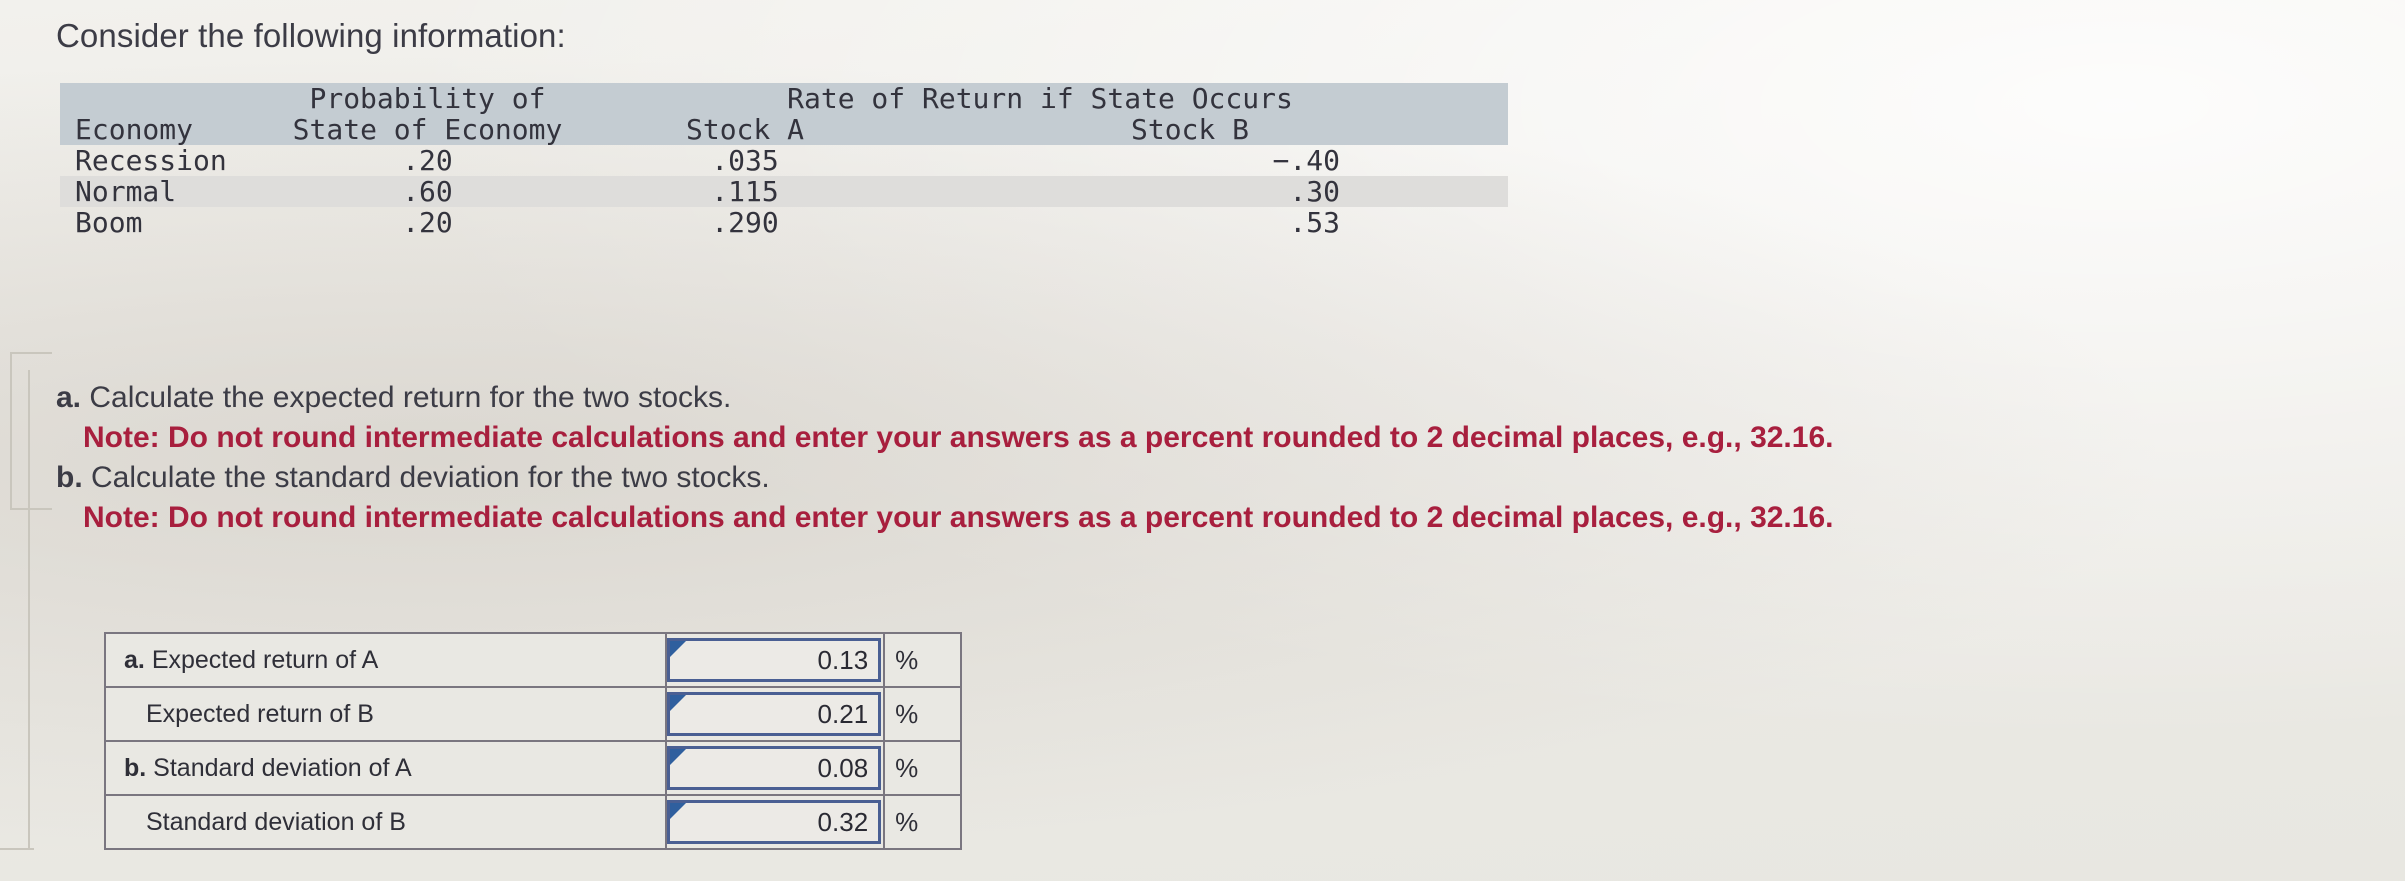 The height and width of the screenshot is (881, 2405). Describe the element at coordinates (151, 160) in the screenshot. I see `cell-economy: Recession` at that location.